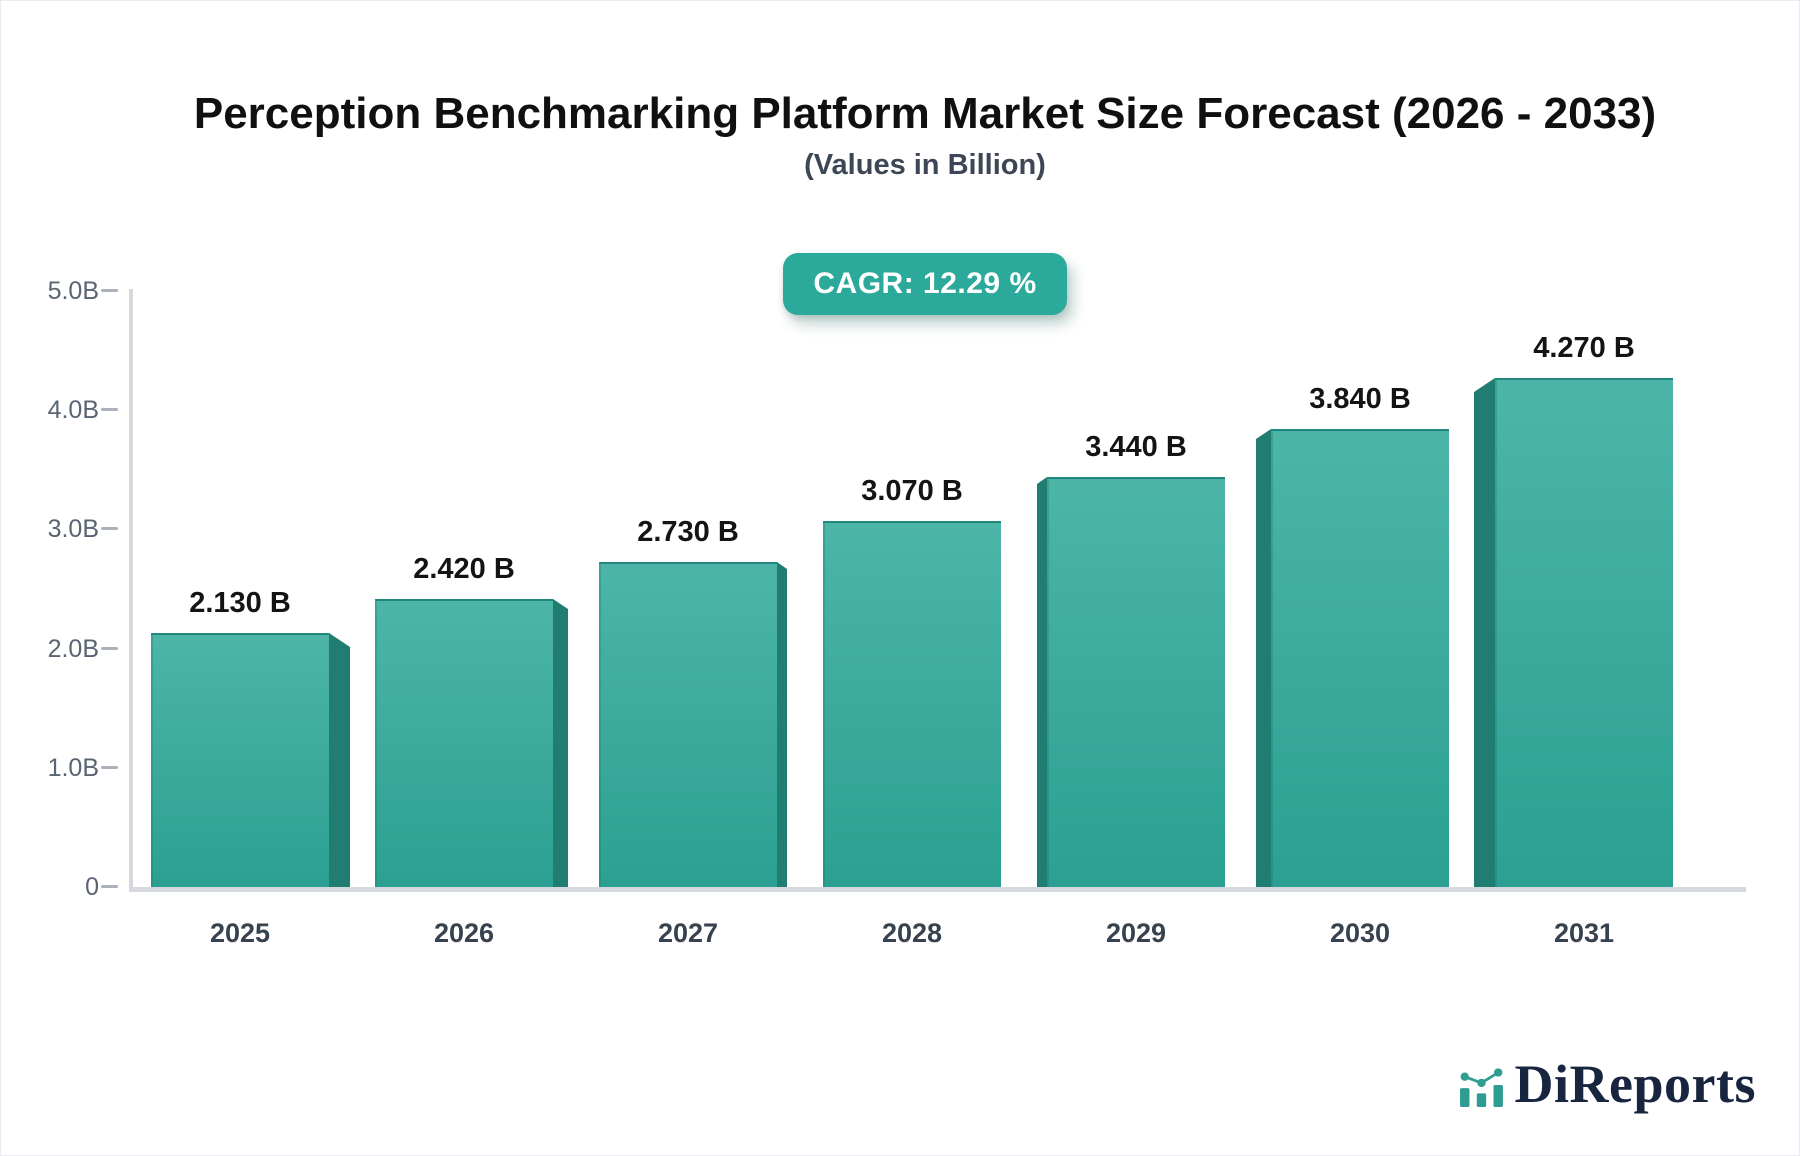  I want to click on bar-value-label: 2.730 B, so click(688, 532).